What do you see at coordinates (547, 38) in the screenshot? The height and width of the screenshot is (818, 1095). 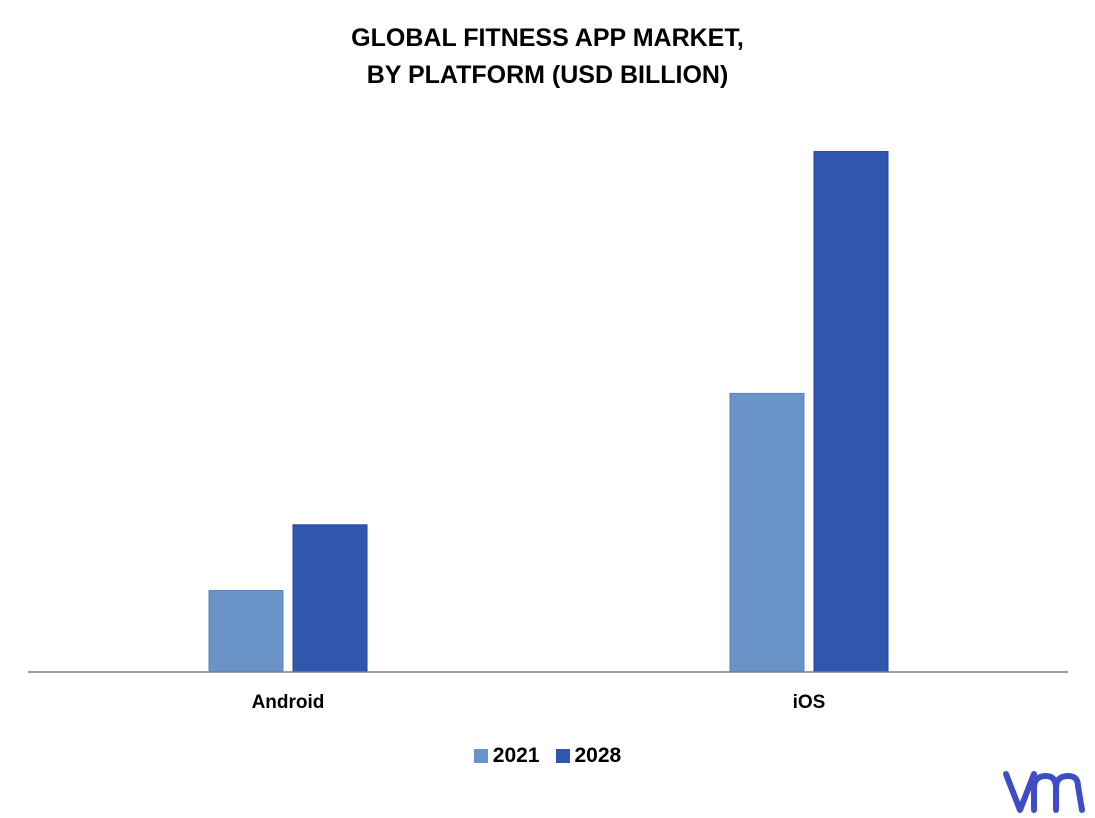 I see `chart-title-line-1: GLOBAL FITNESS APP MARKET,` at bounding box center [547, 38].